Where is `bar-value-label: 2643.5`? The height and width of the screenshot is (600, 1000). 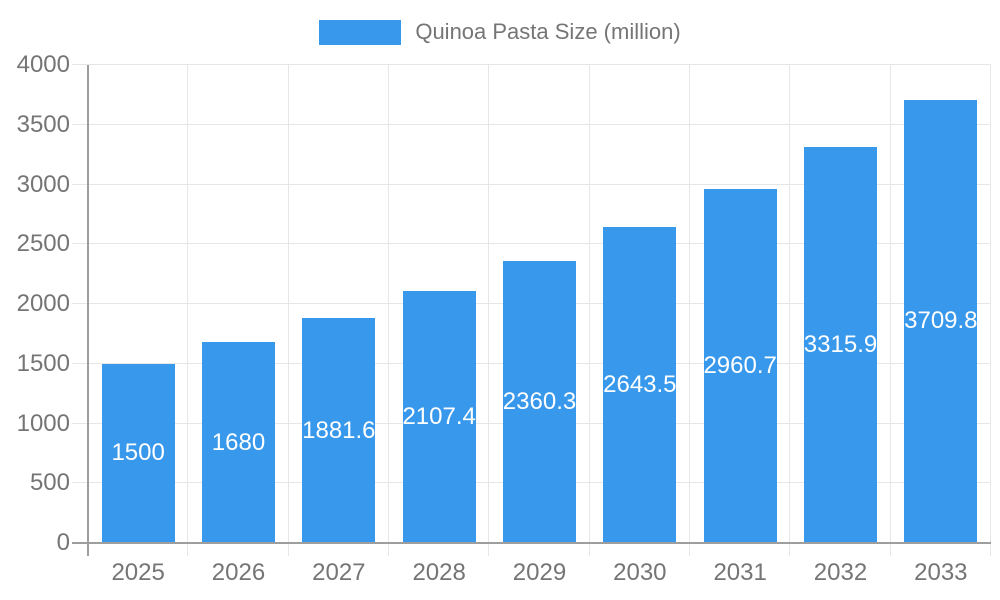 bar-value-label: 2643.5 is located at coordinates (640, 385).